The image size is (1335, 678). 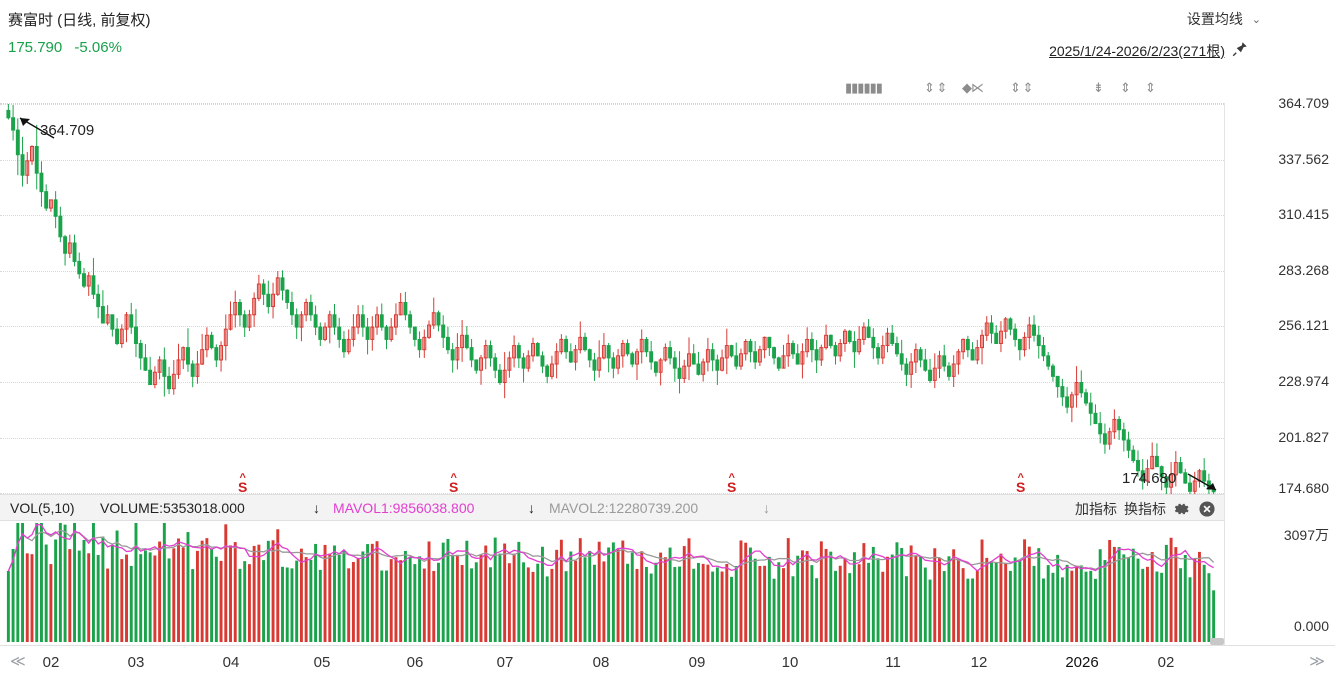 I want to click on low-annotation: 174.680, so click(x=1149, y=478).